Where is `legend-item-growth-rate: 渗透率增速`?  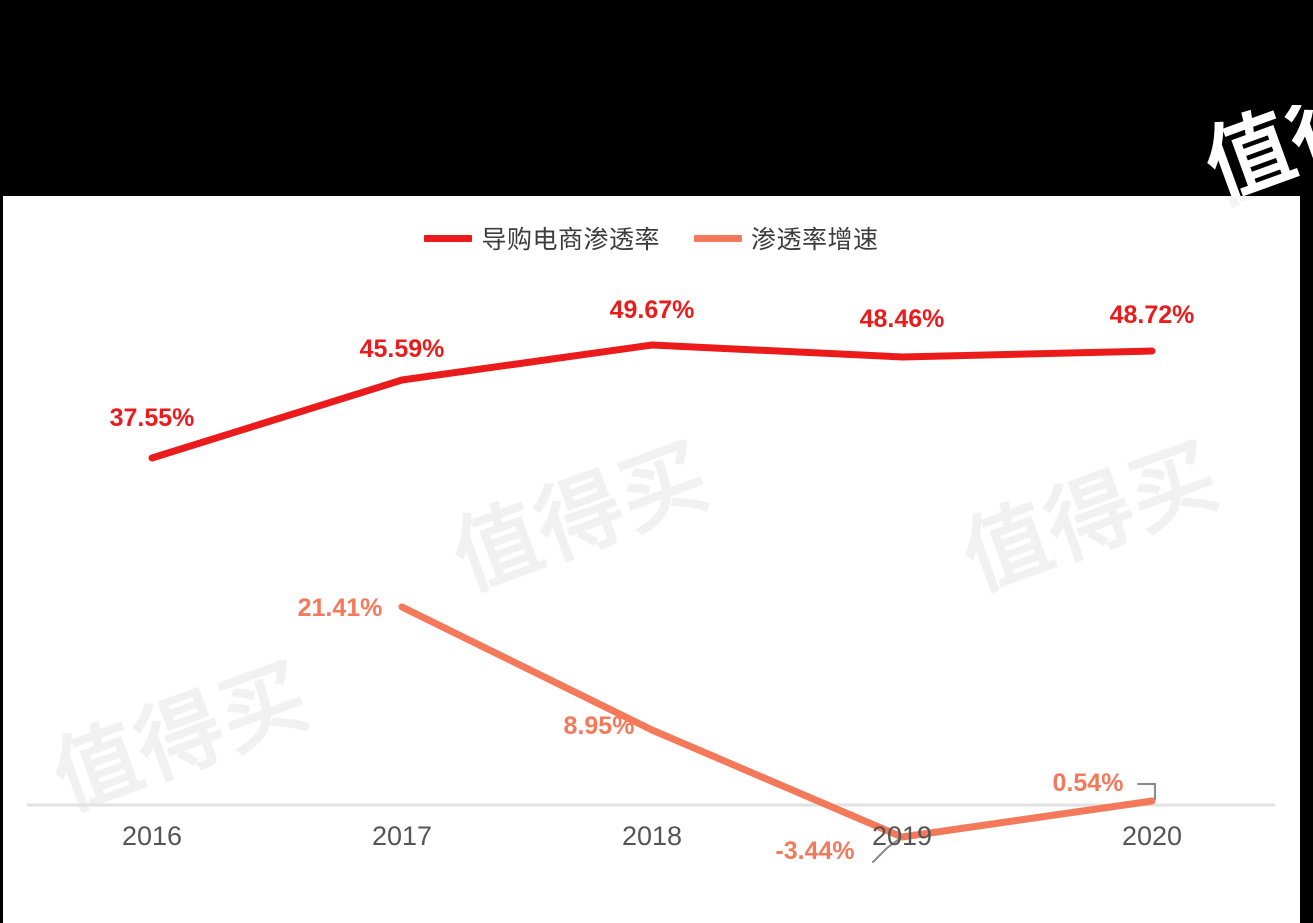 legend-item-growth-rate: 渗透率增速 is located at coordinates (786, 238).